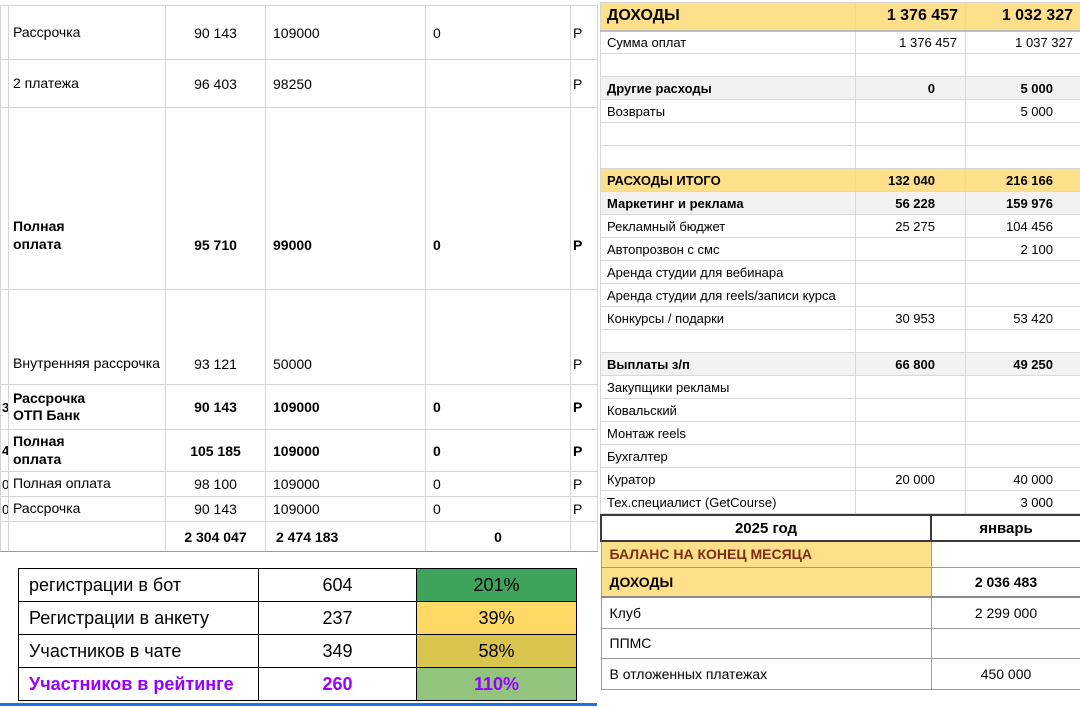 The width and height of the screenshot is (1080, 708). I want to click on finance-label-cell: Возвраты, so click(728, 111).